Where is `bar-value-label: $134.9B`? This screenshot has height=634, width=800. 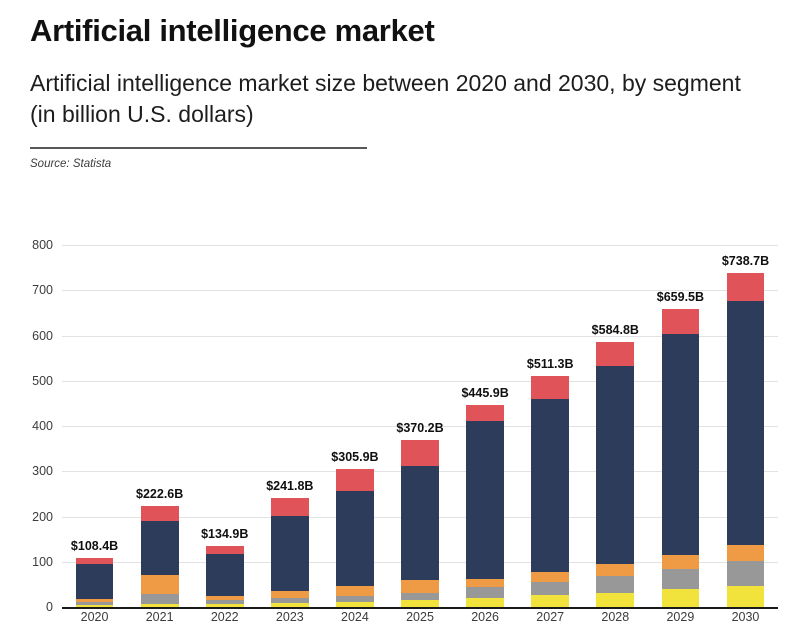
bar-value-label: $134.9B is located at coordinates (225, 533).